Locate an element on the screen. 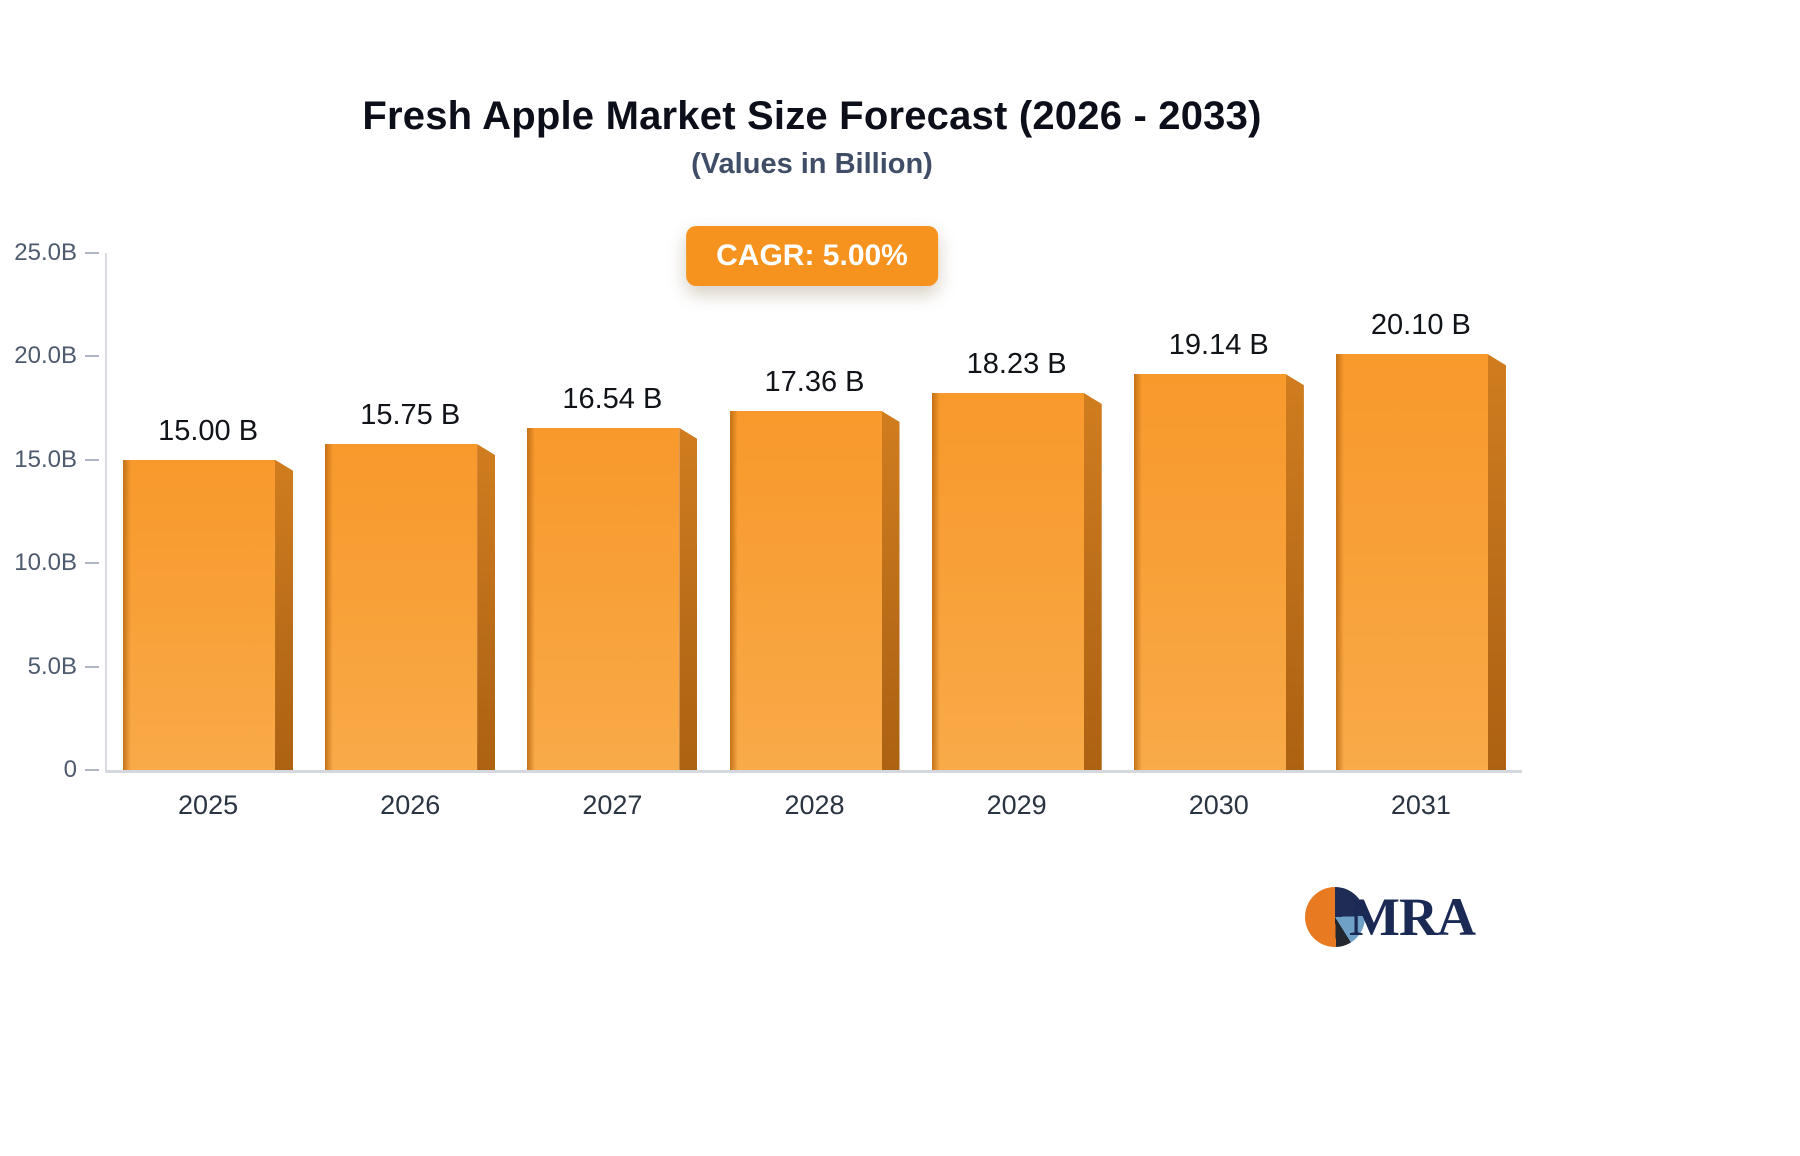 The image size is (1800, 1156). bar-value-label: 15.75 B is located at coordinates (410, 415).